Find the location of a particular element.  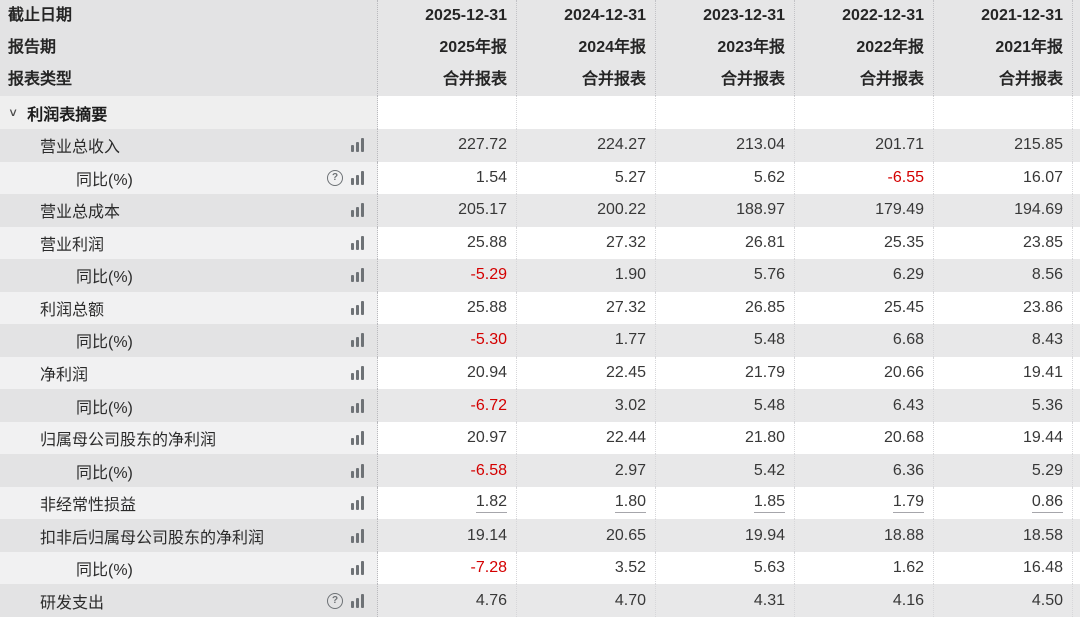

row-label-cell: 扣非后归属母公司股东的净利润 ? is located at coordinates (189, 535).